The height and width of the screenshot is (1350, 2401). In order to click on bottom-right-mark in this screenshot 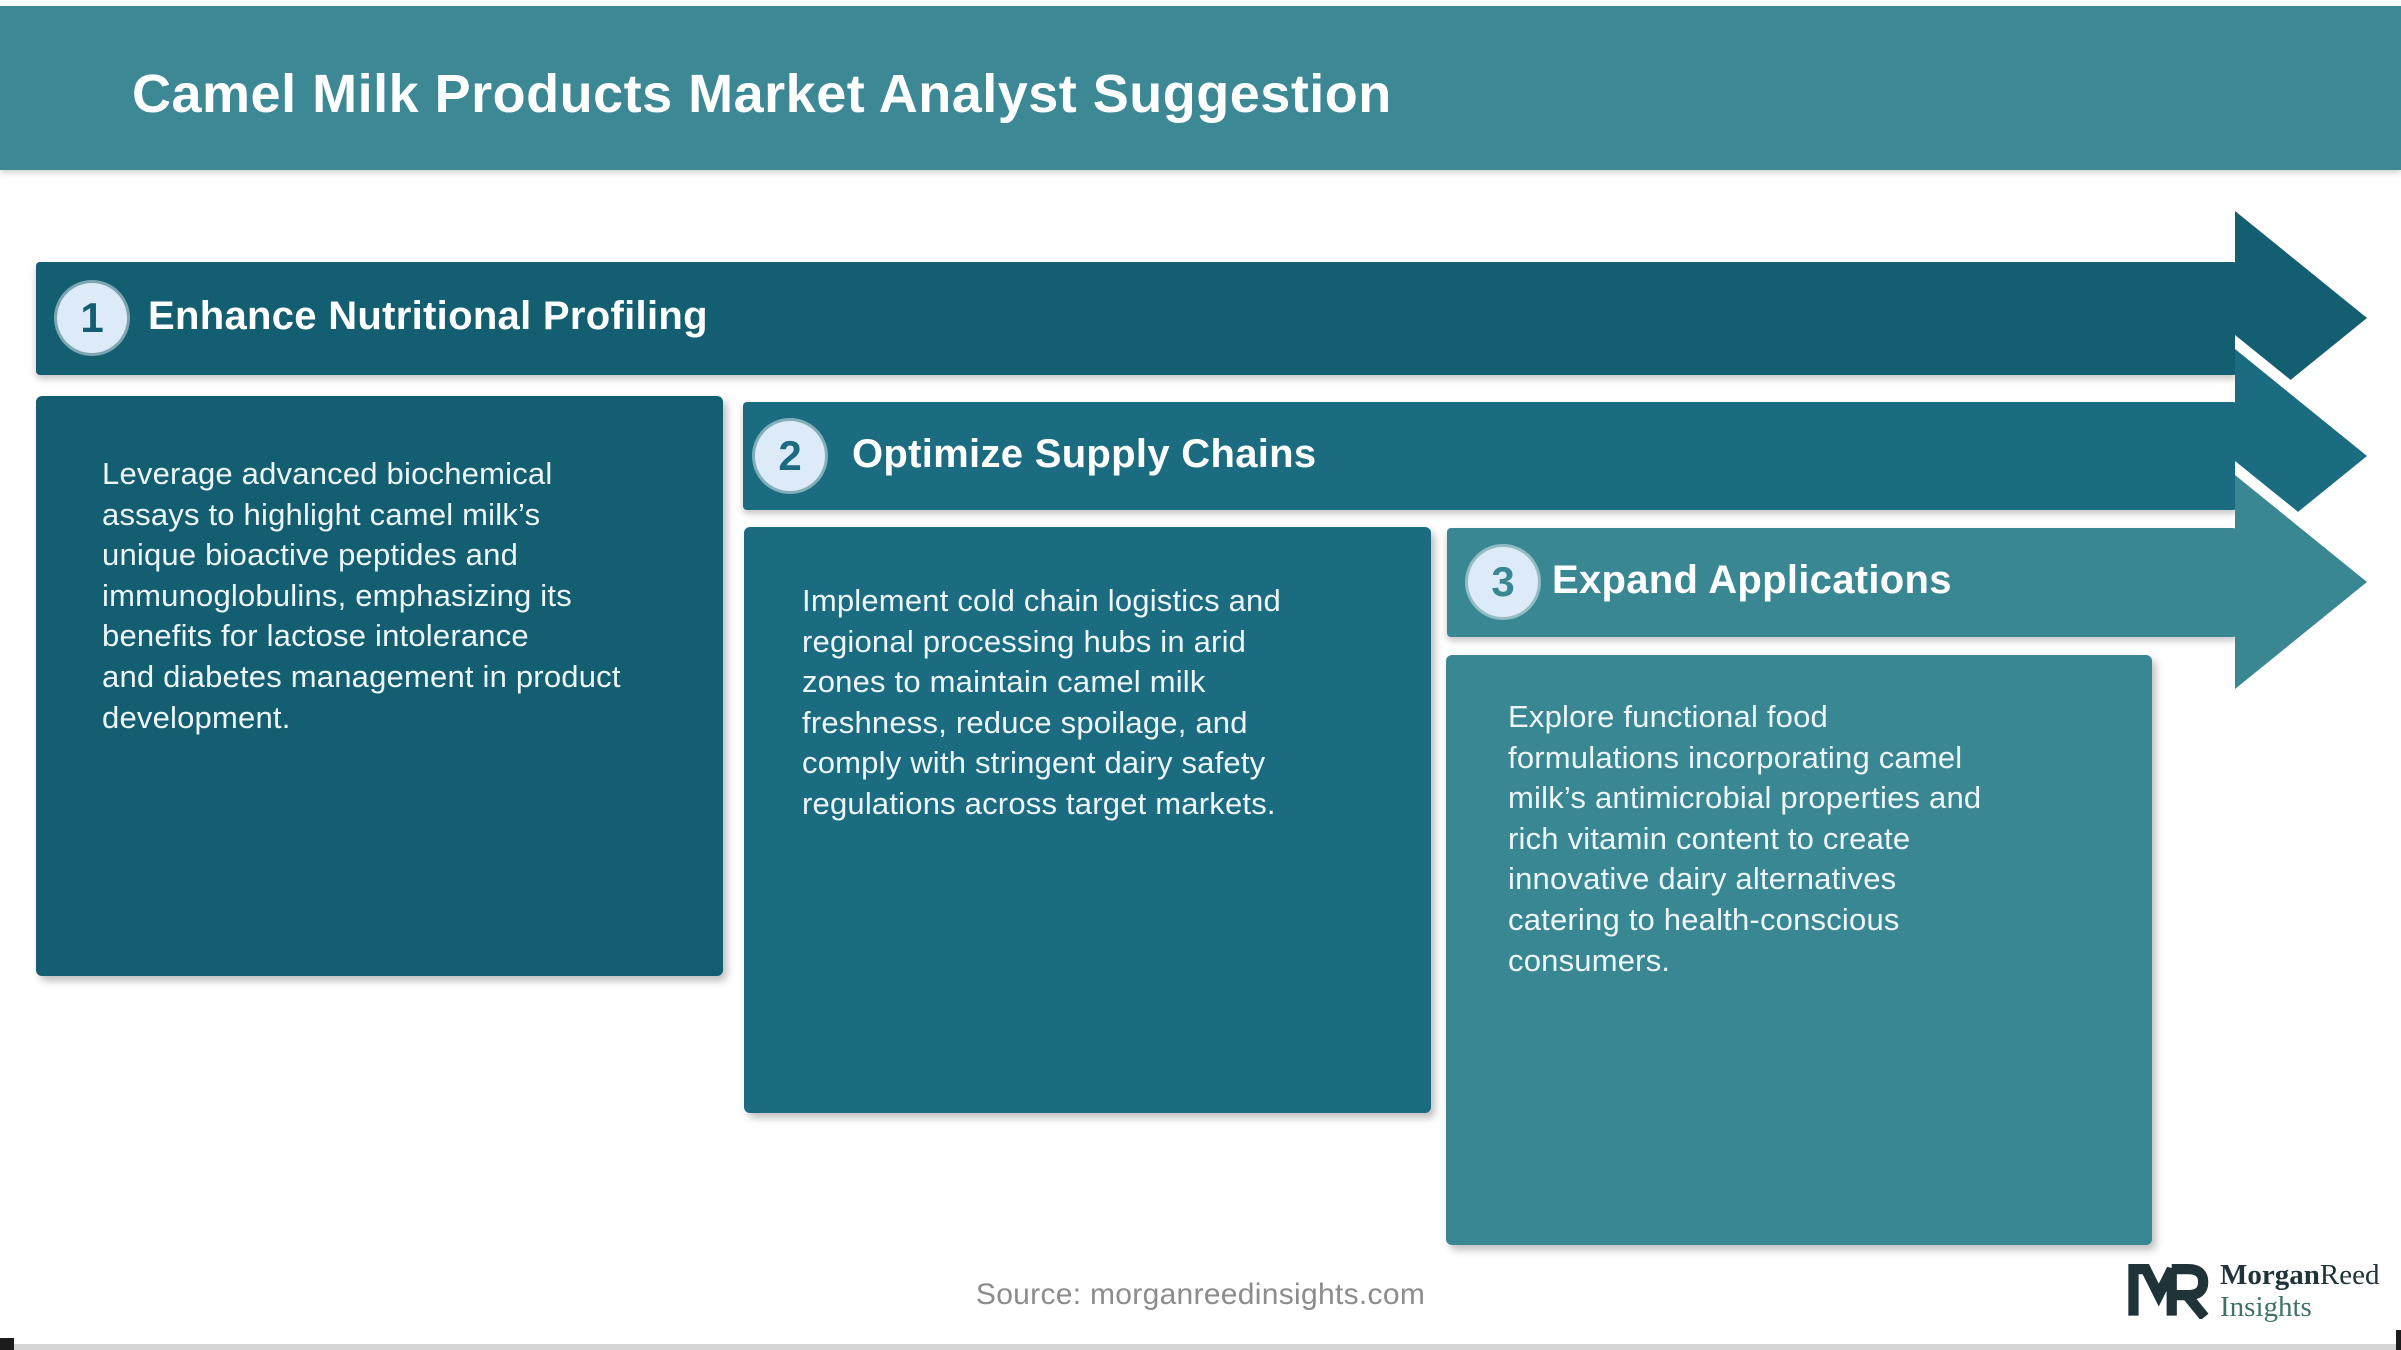, I will do `click(2398, 1340)`.